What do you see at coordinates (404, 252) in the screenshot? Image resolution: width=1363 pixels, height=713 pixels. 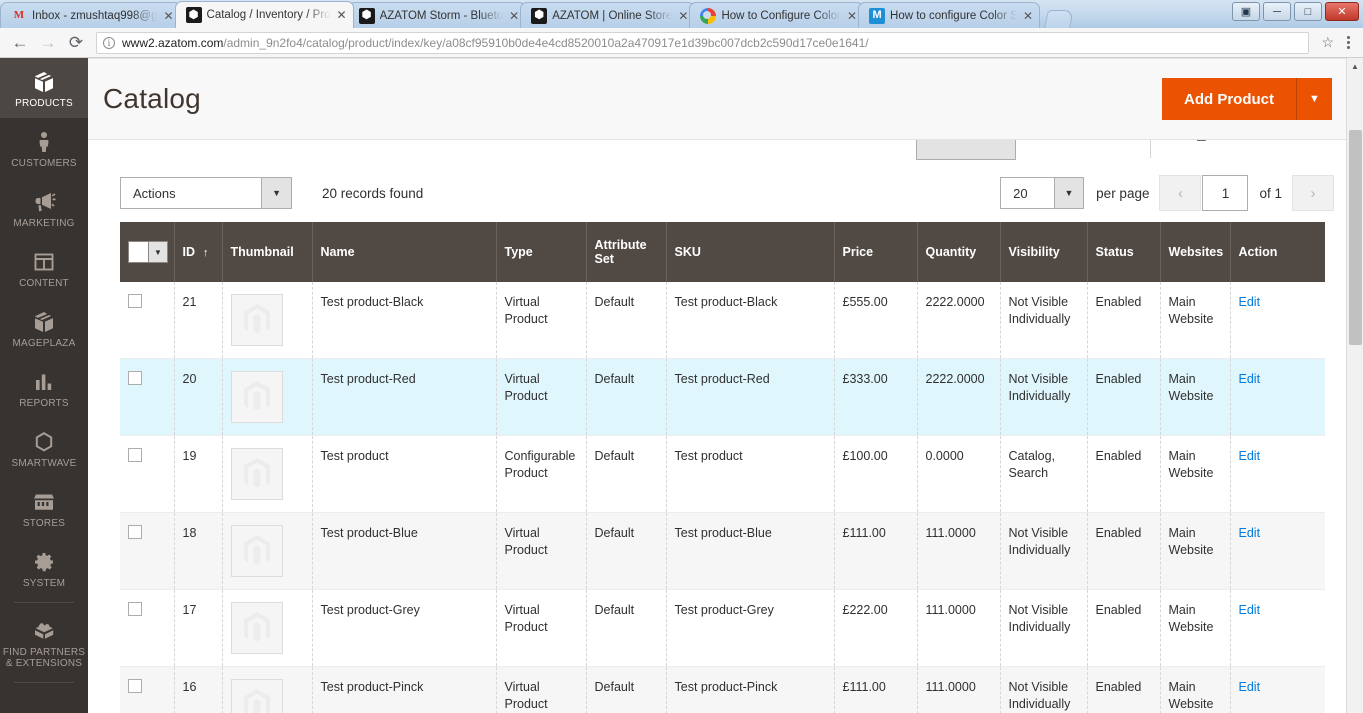 I see `column-header-name: Name` at bounding box center [404, 252].